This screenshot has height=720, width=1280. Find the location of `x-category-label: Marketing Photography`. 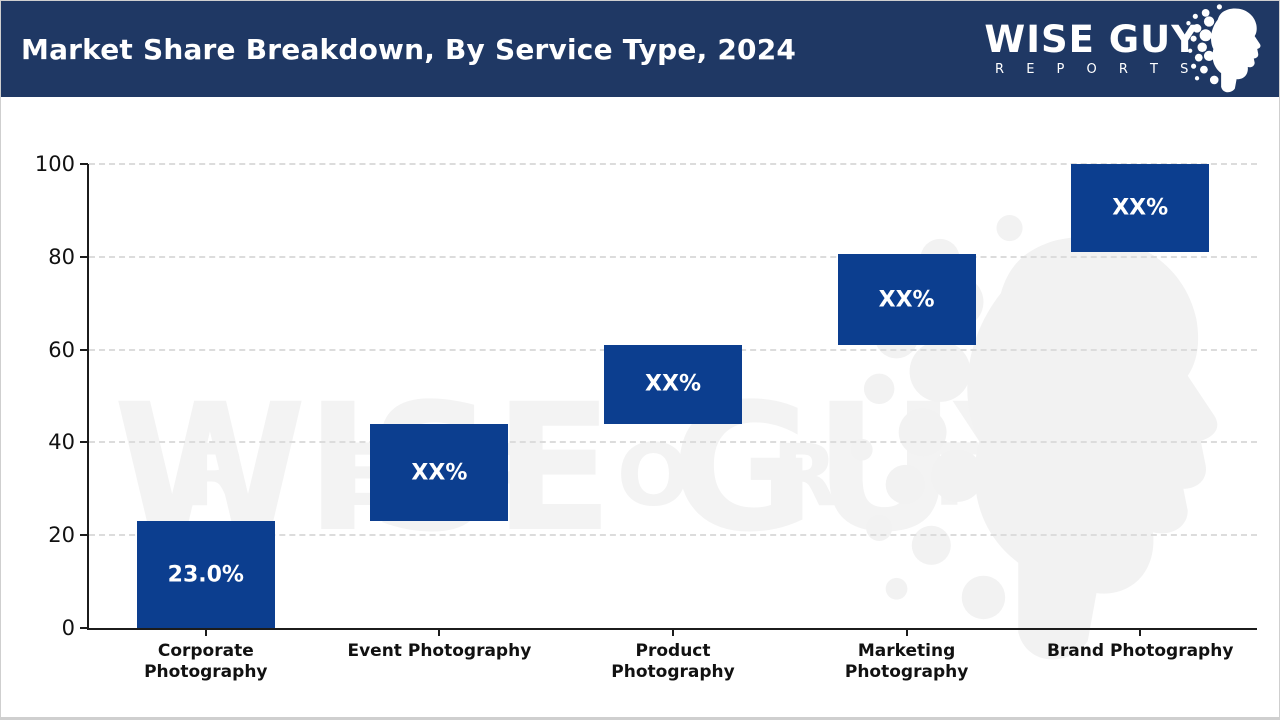

x-category-label: Marketing Photography is located at coordinates (906, 662).